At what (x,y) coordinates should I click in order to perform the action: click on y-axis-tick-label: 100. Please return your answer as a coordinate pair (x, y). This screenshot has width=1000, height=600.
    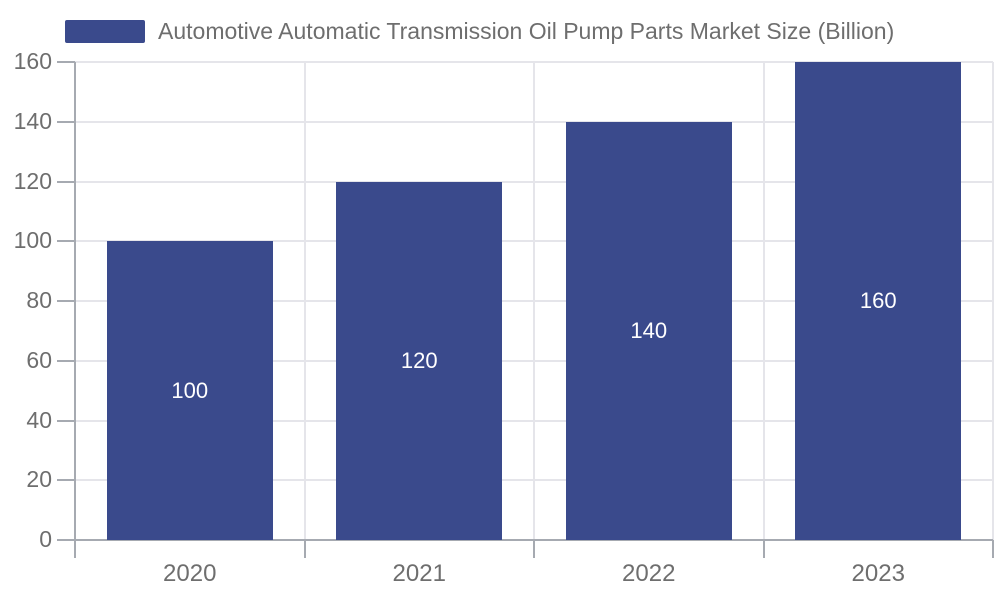
    Looking at the image, I should click on (32, 240).